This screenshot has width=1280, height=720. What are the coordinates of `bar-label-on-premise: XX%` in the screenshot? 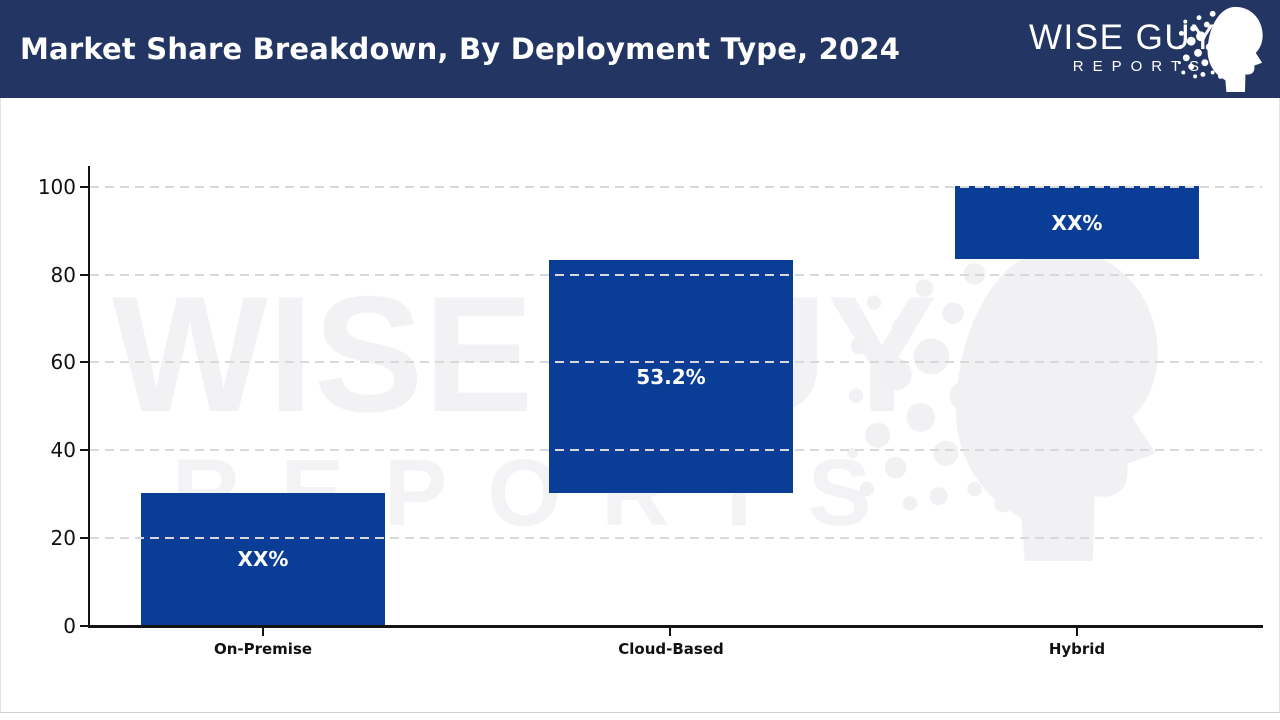 It's located at (263, 559).